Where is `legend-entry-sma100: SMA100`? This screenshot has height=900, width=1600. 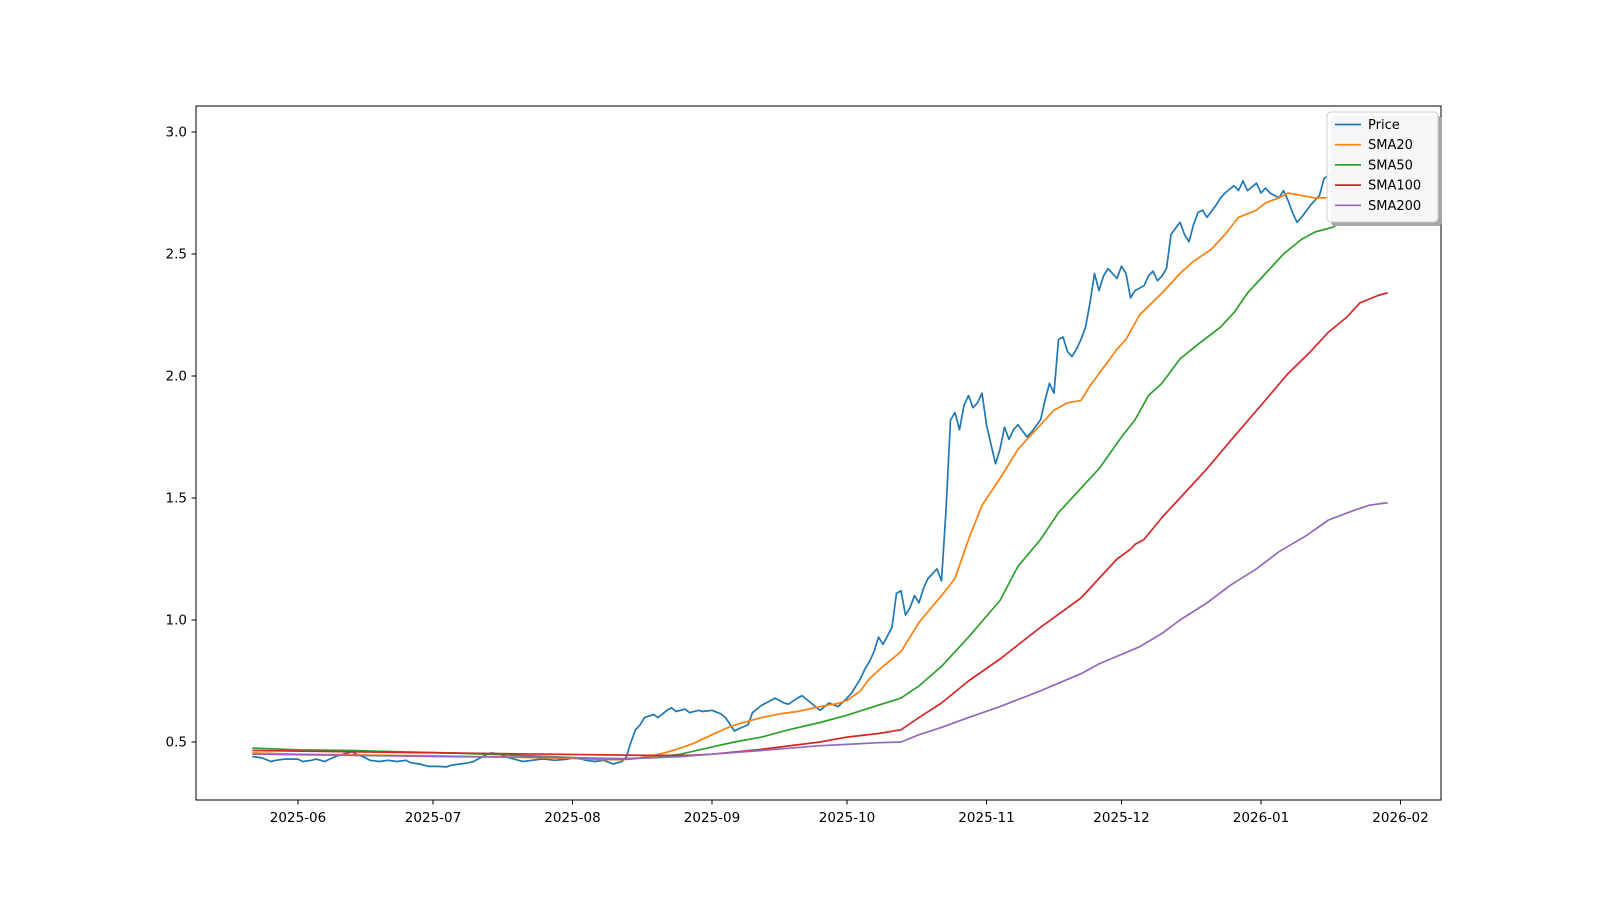
legend-entry-sma100: SMA100 is located at coordinates (1378, 186).